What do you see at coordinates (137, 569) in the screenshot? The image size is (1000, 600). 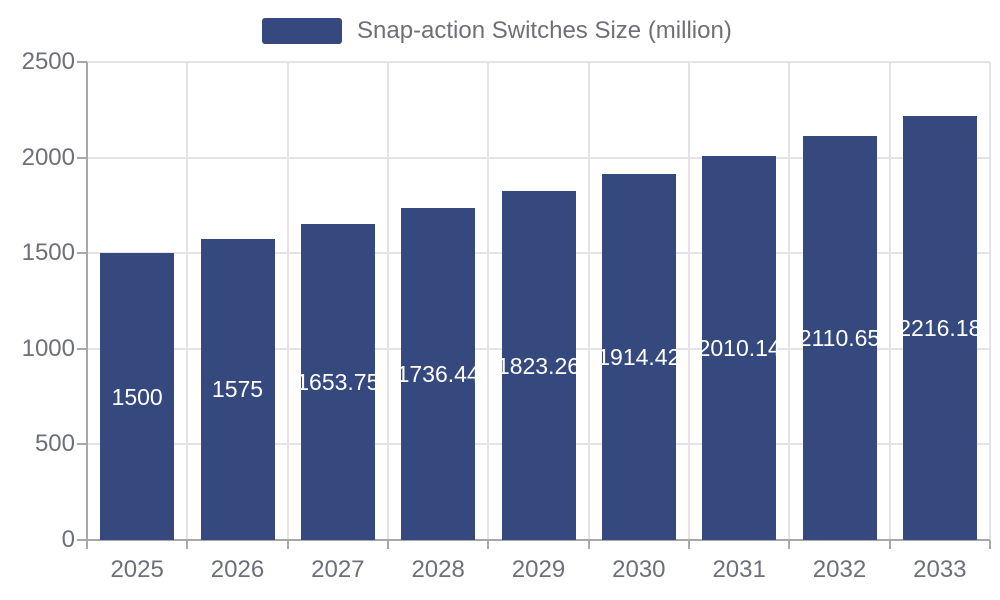 I see `x-axis-label: 2025` at bounding box center [137, 569].